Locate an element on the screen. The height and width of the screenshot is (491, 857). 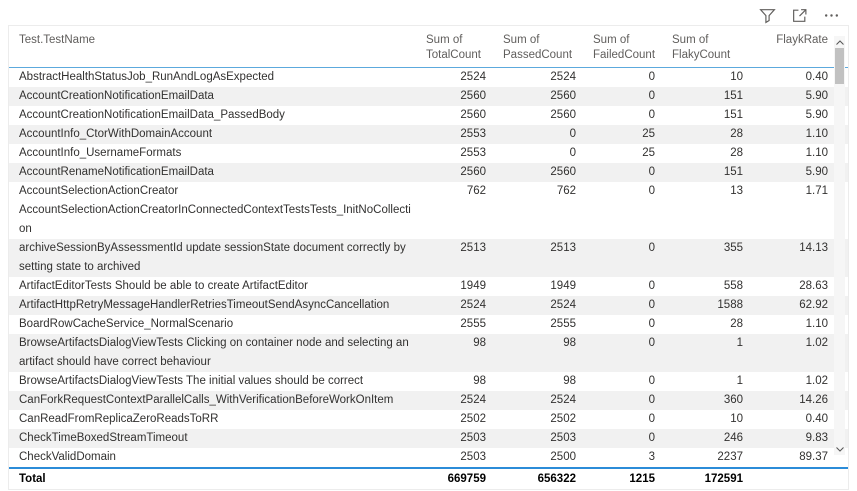
total-totalcount: 669759 is located at coordinates (466, 479).